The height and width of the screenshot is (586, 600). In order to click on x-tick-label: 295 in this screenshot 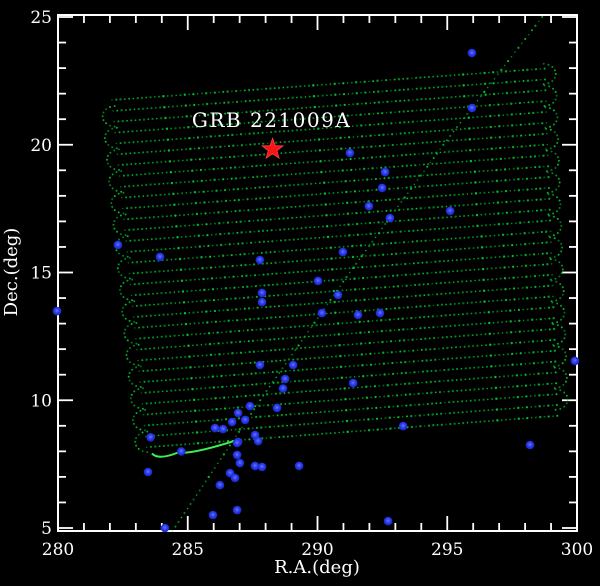, I will do `click(447, 550)`.